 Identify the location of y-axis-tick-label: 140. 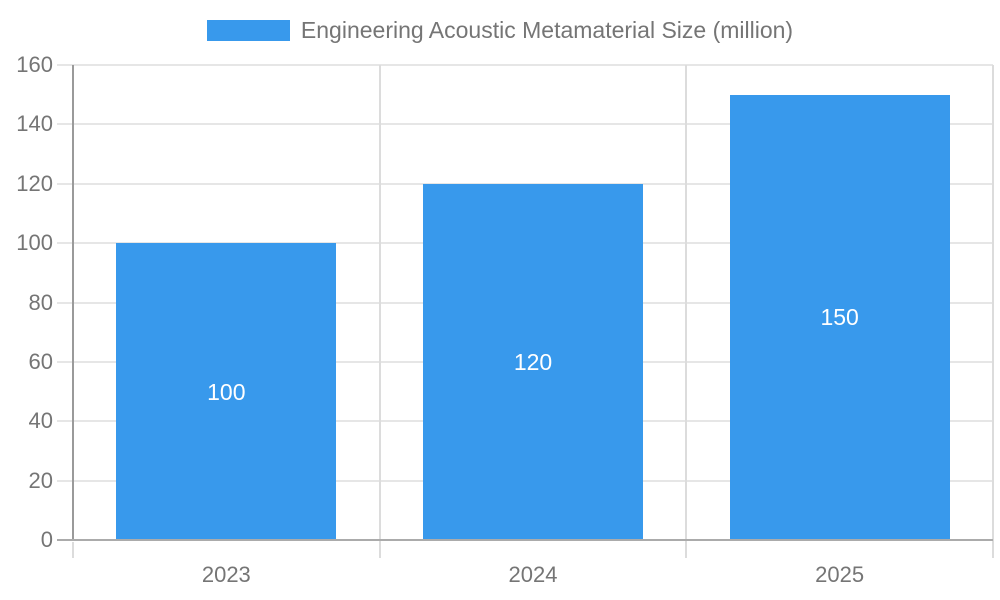
(34, 124).